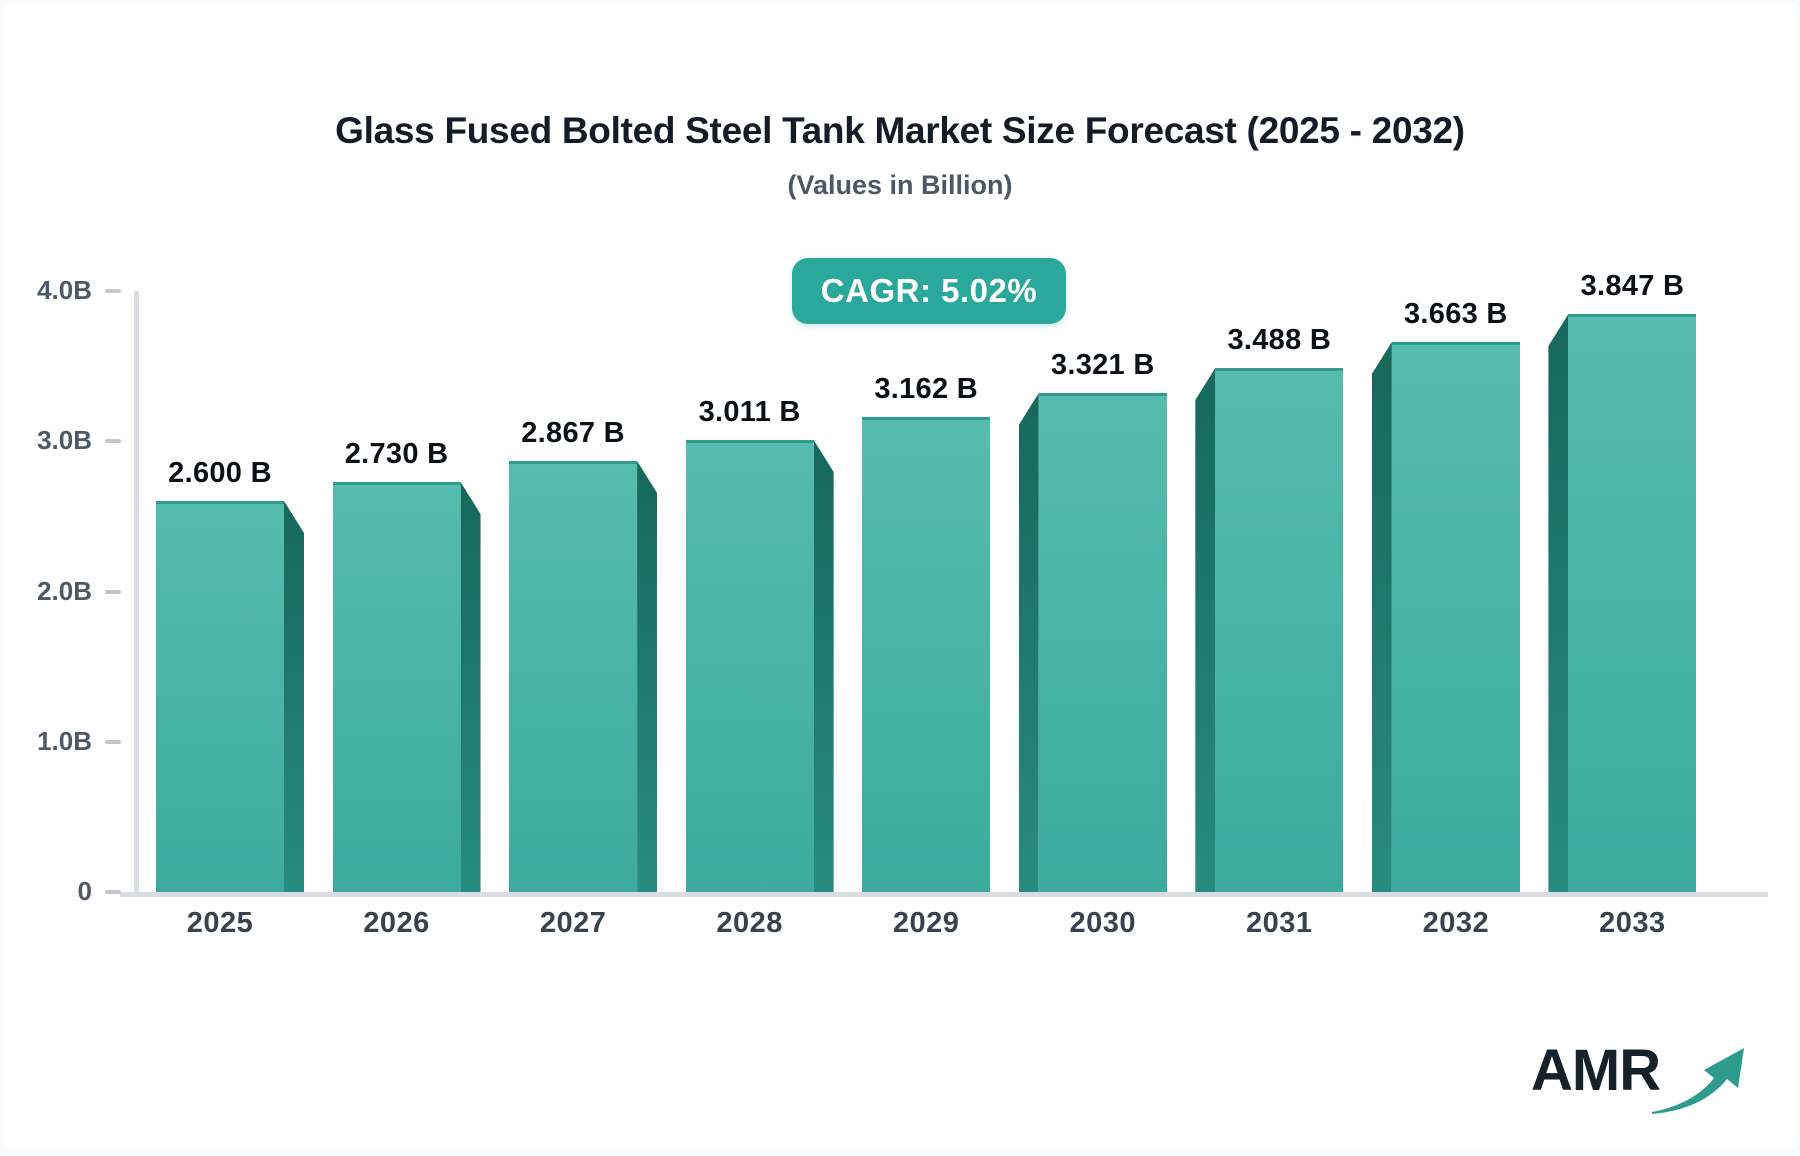 This screenshot has height=1156, width=1800. I want to click on y-axis-label: 0, so click(84, 891).